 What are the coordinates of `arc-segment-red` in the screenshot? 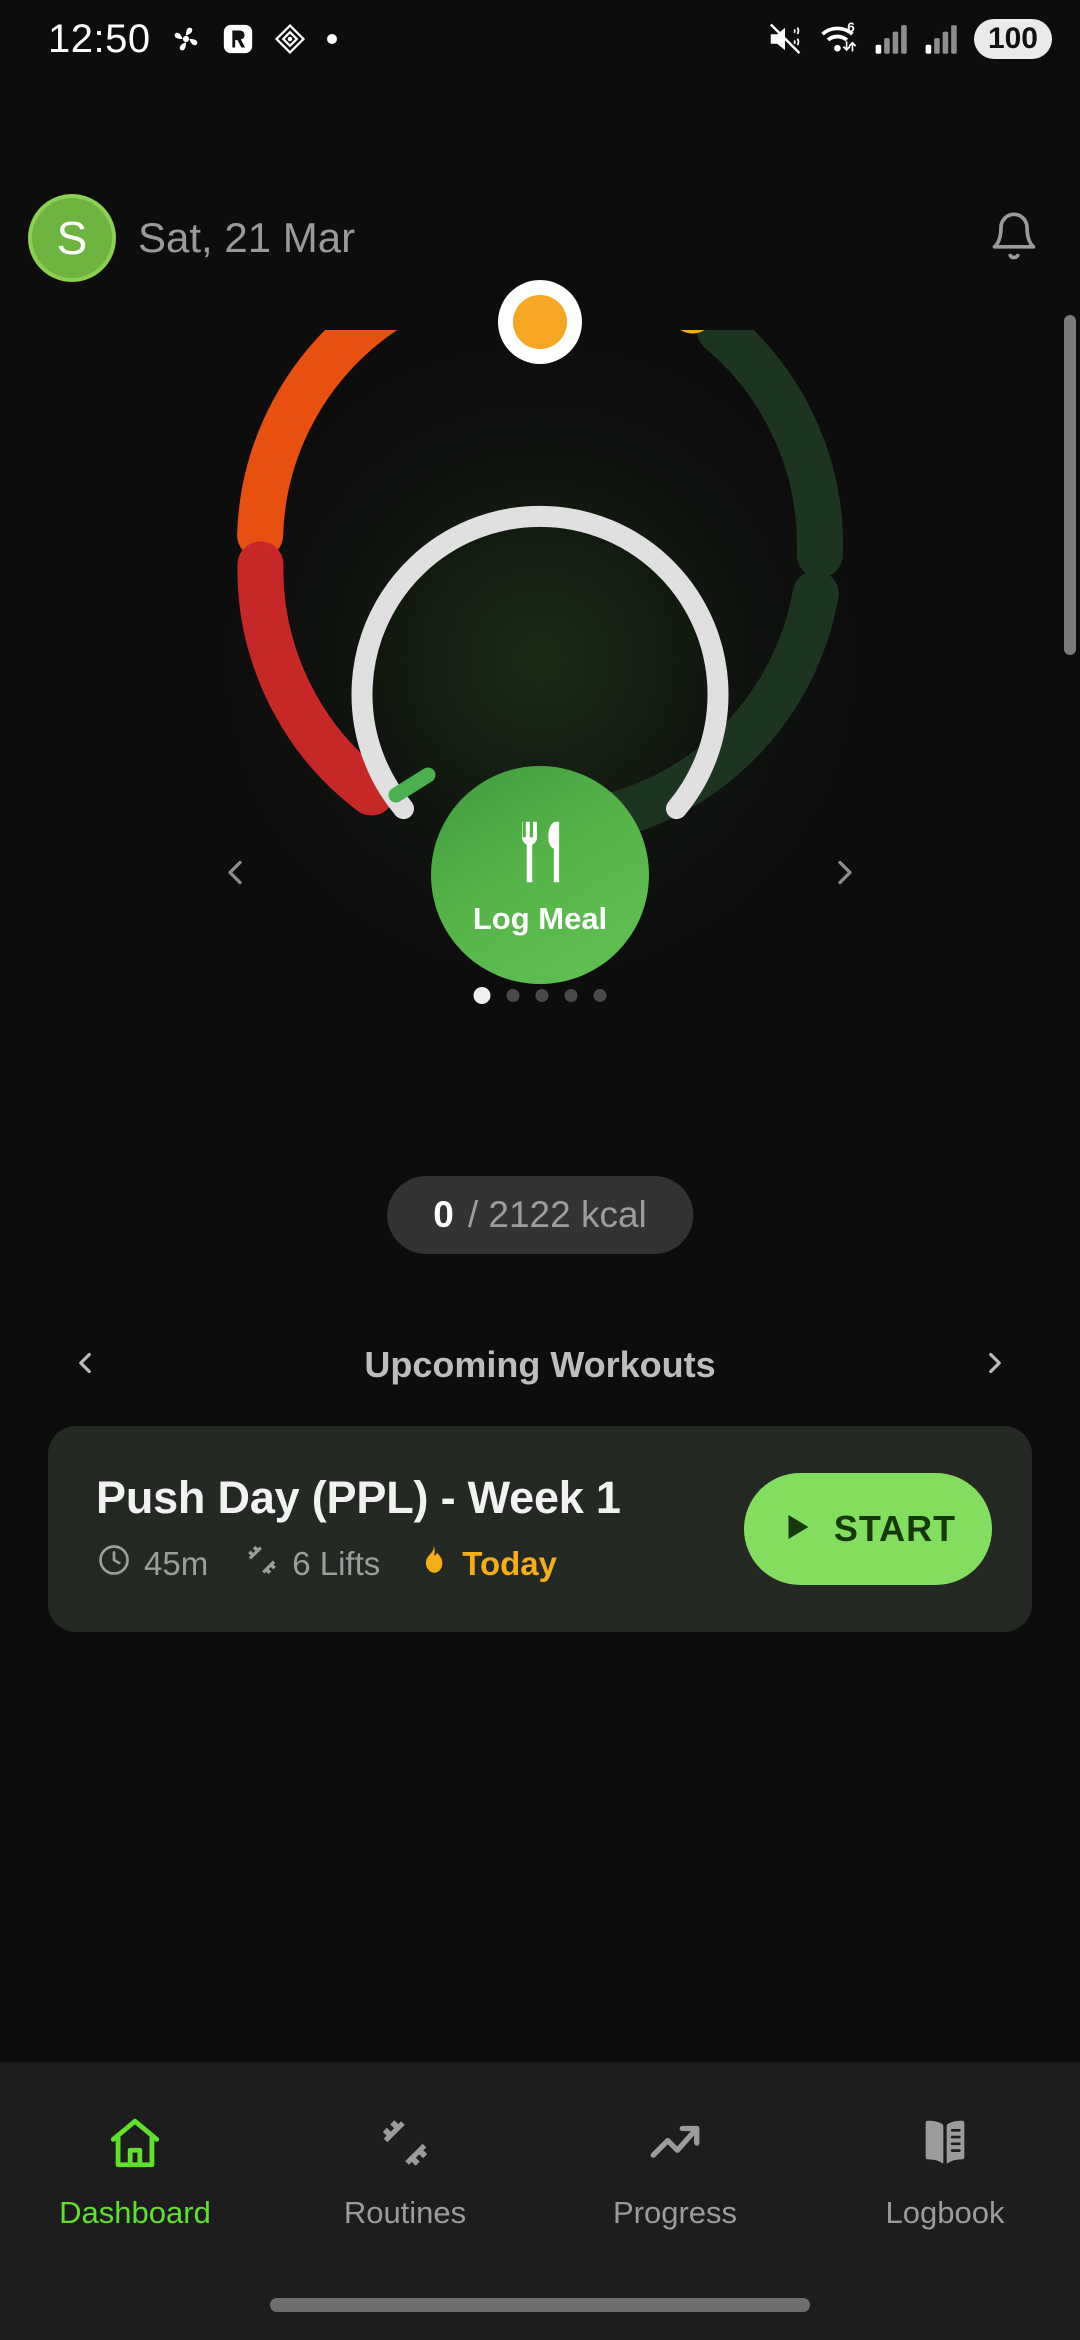 It's located at (316, 678).